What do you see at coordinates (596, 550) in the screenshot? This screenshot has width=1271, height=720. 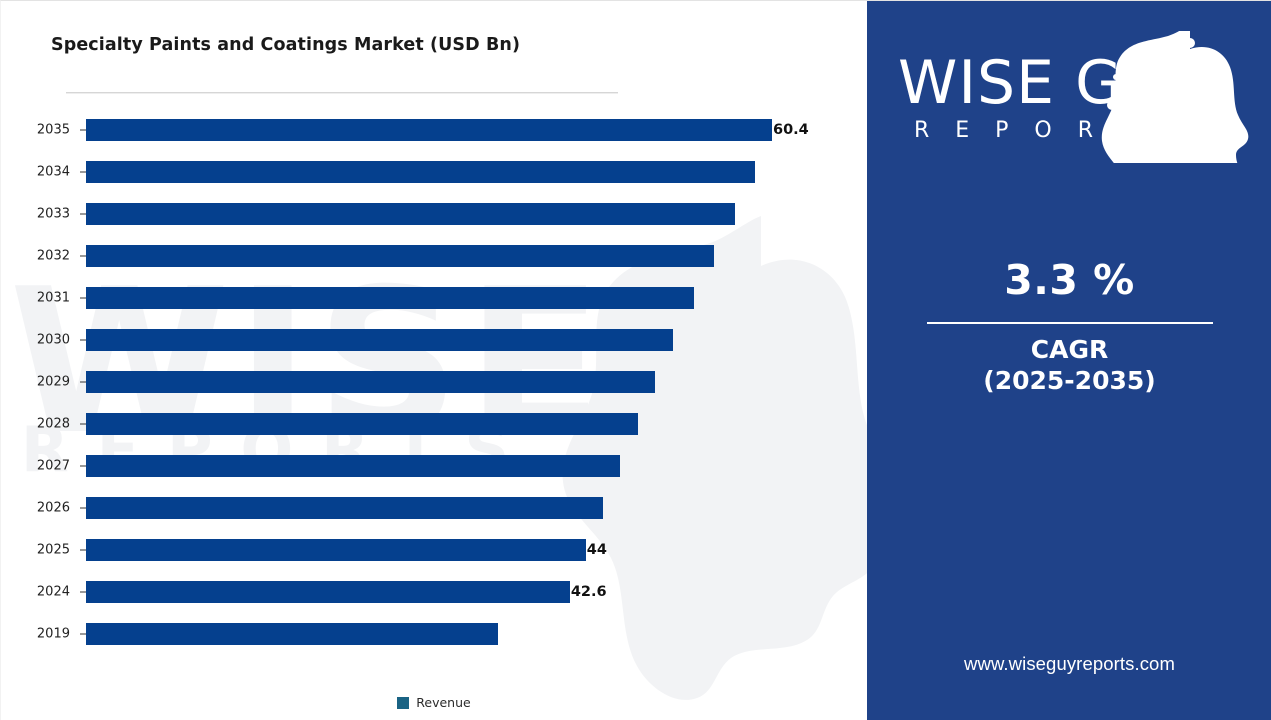 I see `bar-value-label: 44` at bounding box center [596, 550].